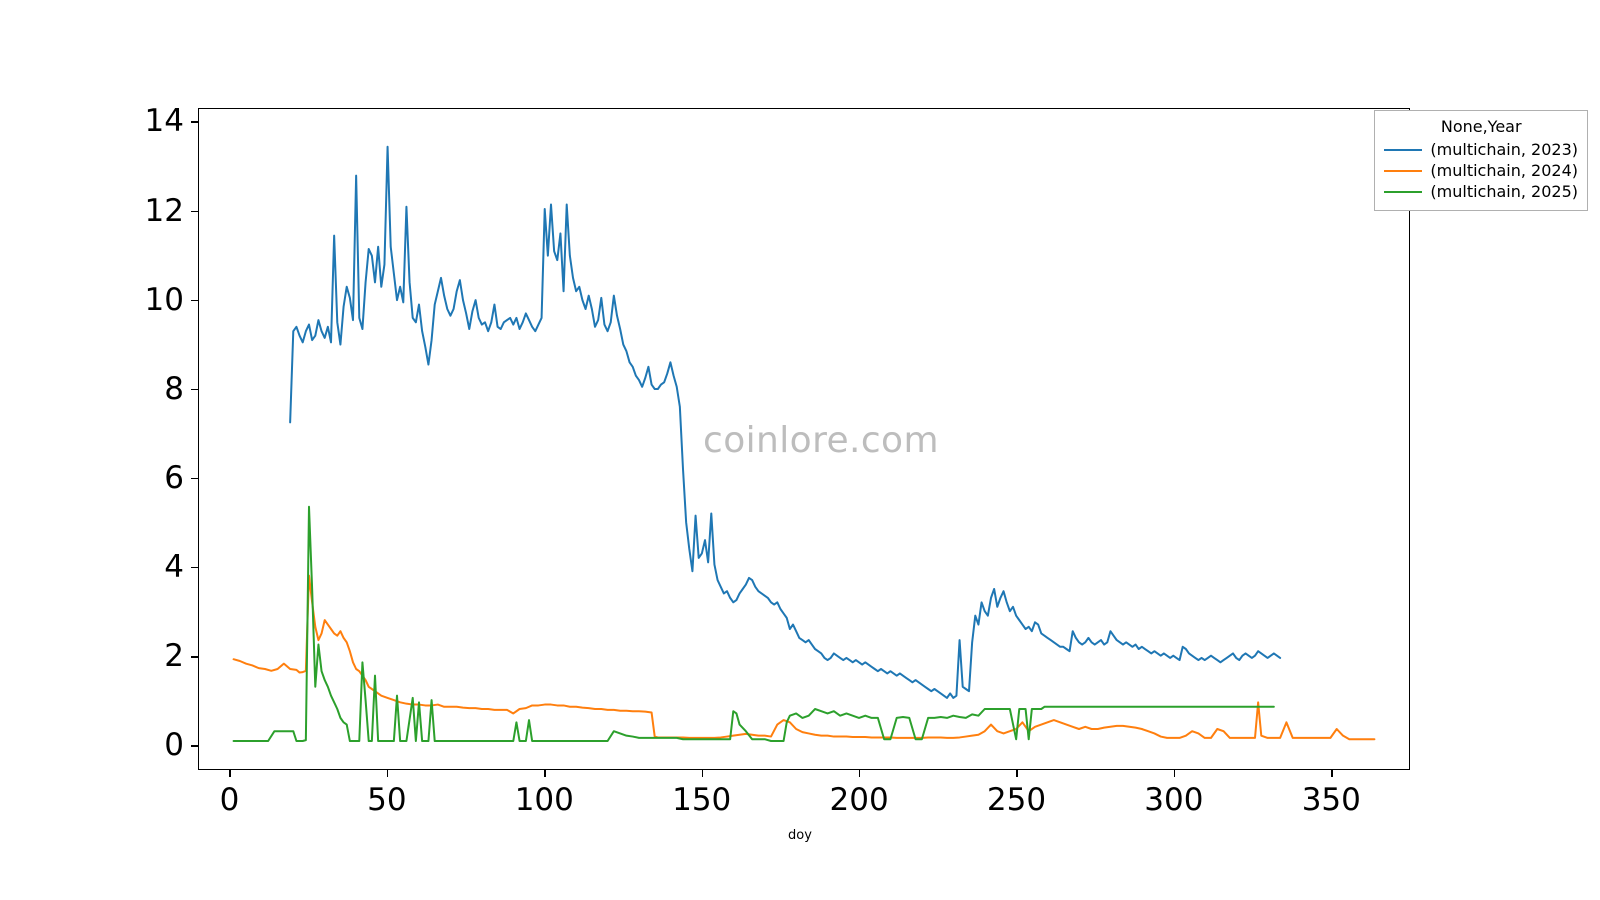  Describe the element at coordinates (174, 656) in the screenshot. I see `y-tick-label: 2` at that location.